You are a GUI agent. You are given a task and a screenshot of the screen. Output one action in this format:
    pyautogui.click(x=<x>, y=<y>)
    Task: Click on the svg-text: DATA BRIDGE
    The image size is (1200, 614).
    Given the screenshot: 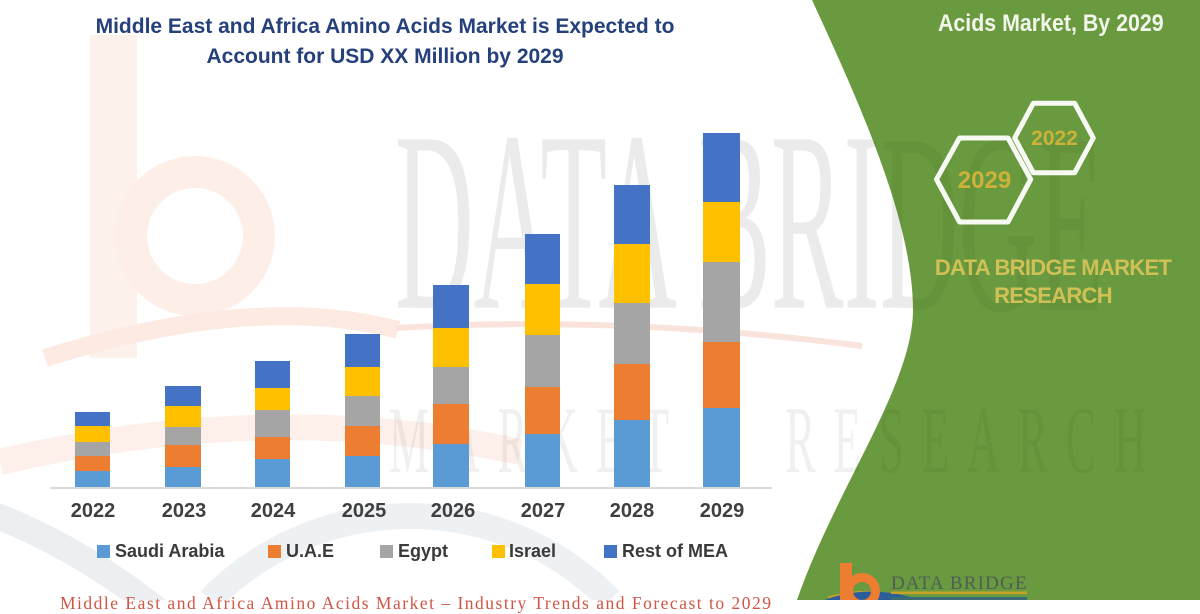 What is the action you would take?
    pyautogui.click(x=959, y=583)
    